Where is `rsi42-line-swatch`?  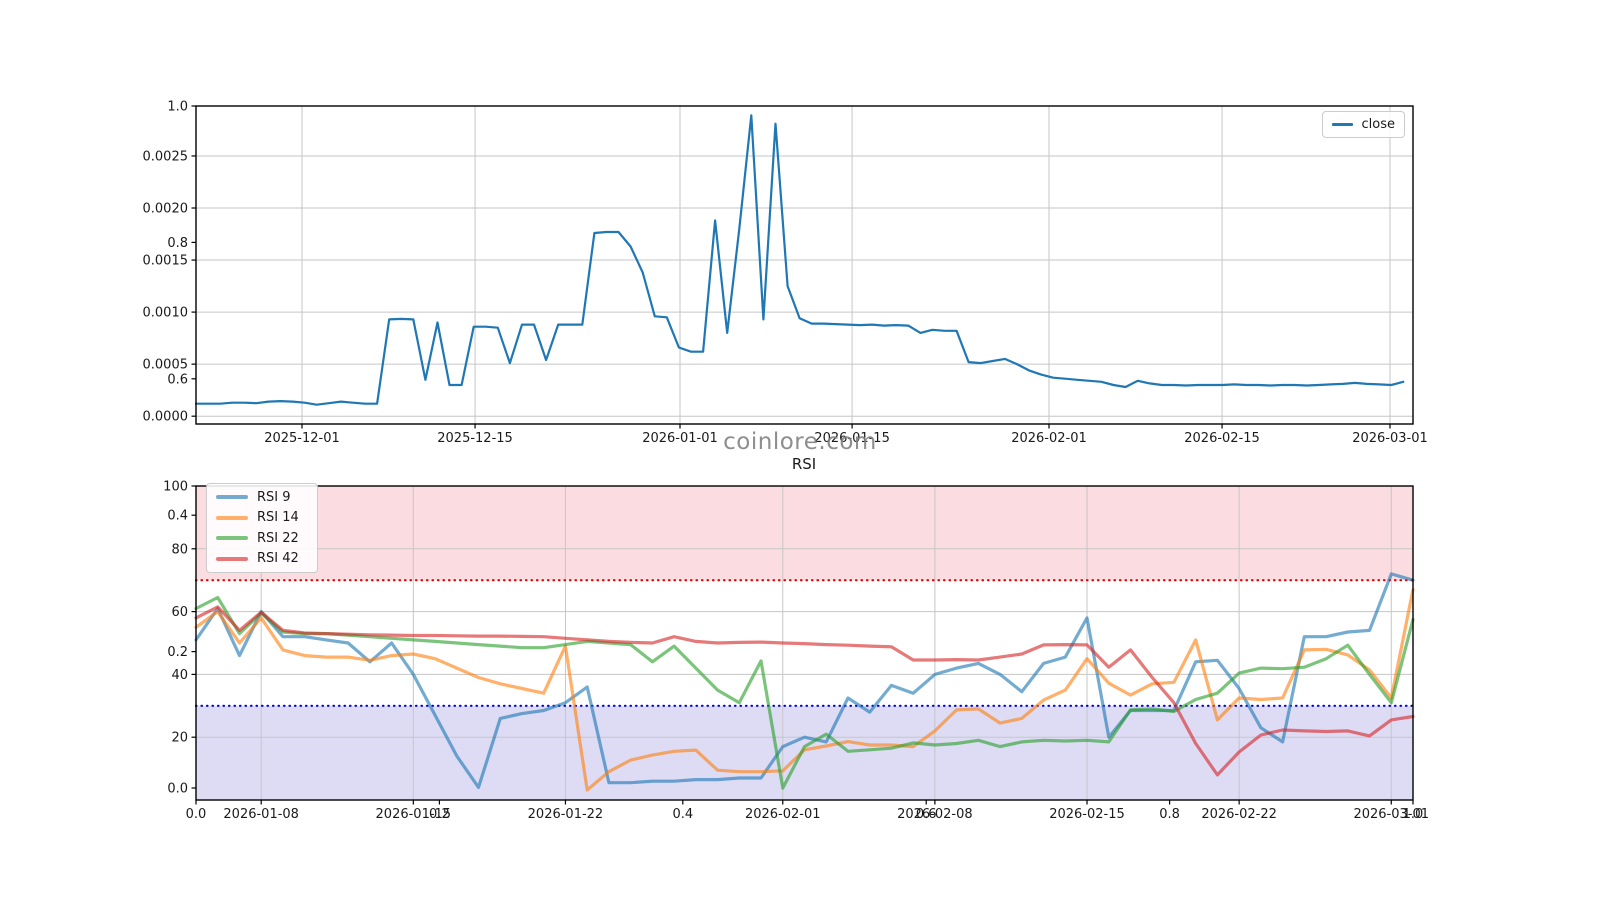 rsi42-line-swatch is located at coordinates (232, 558).